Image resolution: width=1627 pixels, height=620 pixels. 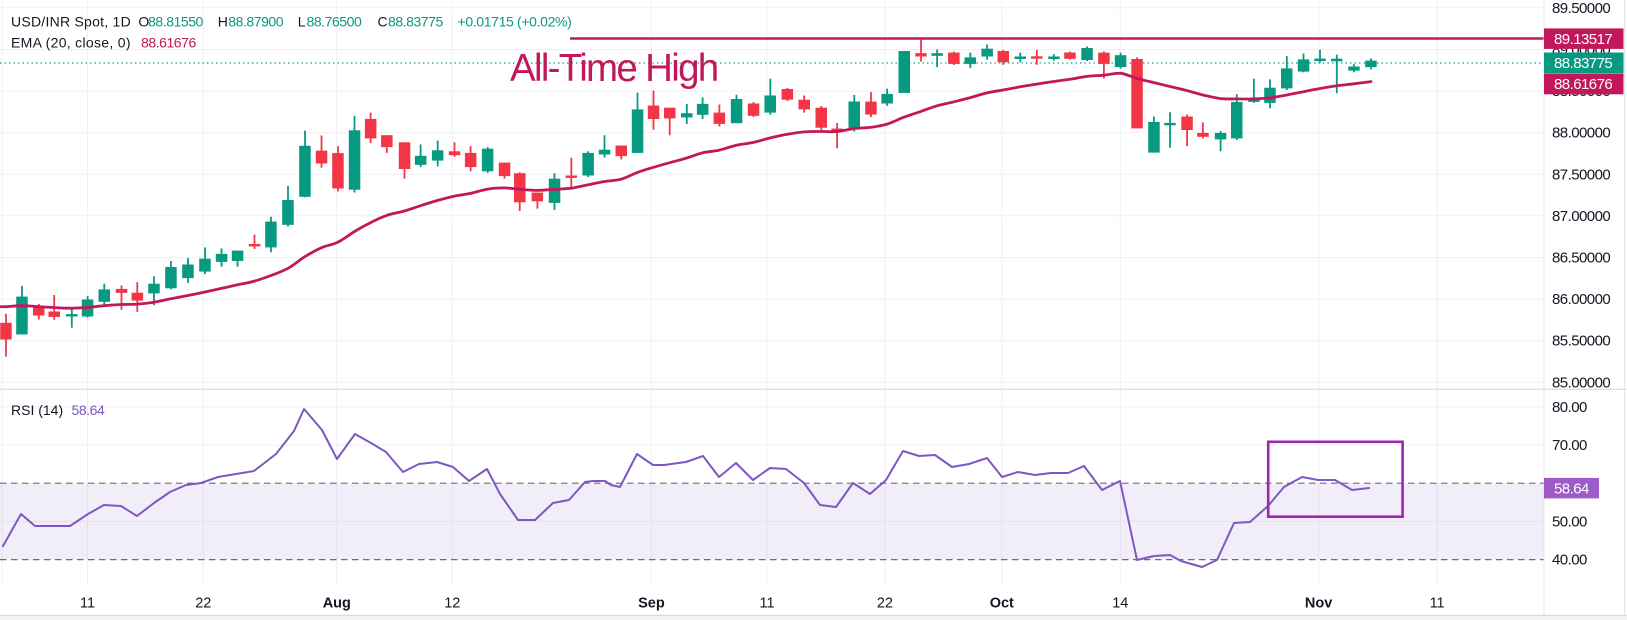 What do you see at coordinates (1581, 258) in the screenshot?
I see `svg-text: 86.50000` at bounding box center [1581, 258].